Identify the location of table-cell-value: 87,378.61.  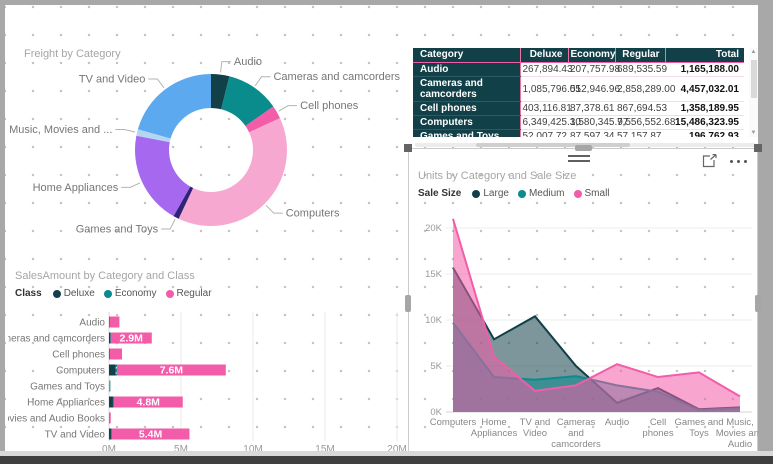
(591, 108).